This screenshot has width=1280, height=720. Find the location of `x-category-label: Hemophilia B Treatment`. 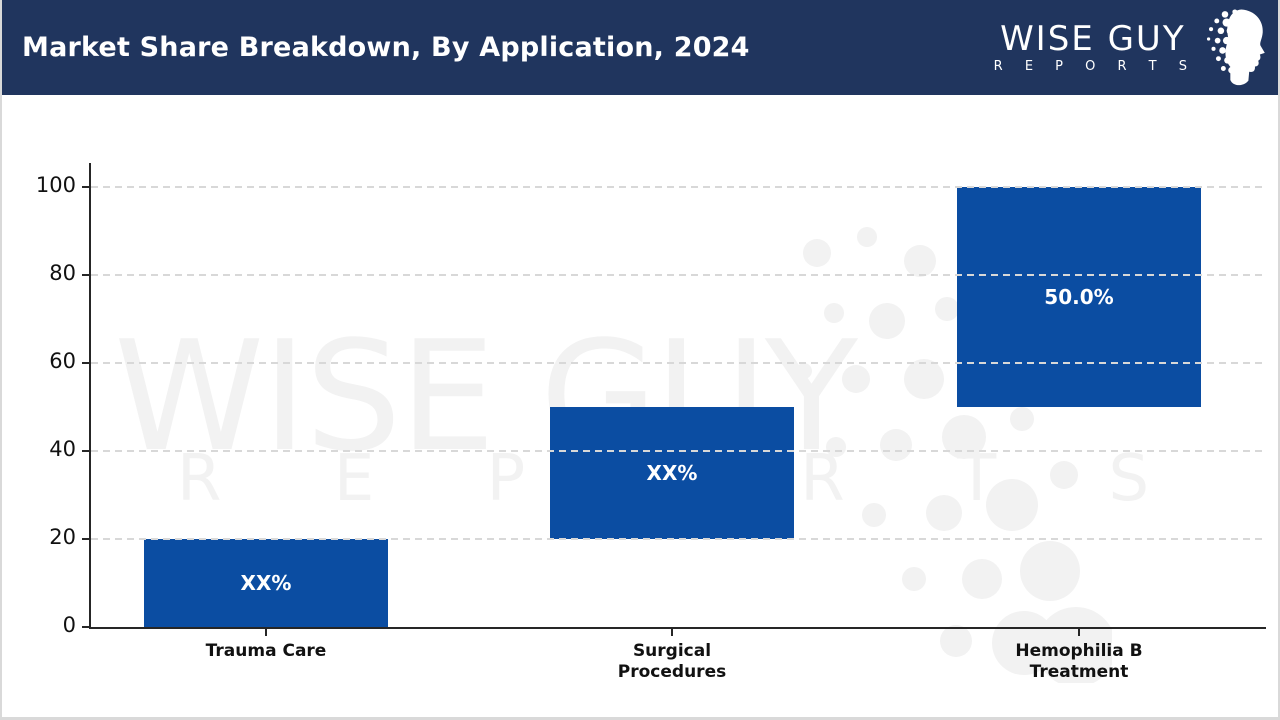

x-category-label: Hemophilia B Treatment is located at coordinates (1079, 661).